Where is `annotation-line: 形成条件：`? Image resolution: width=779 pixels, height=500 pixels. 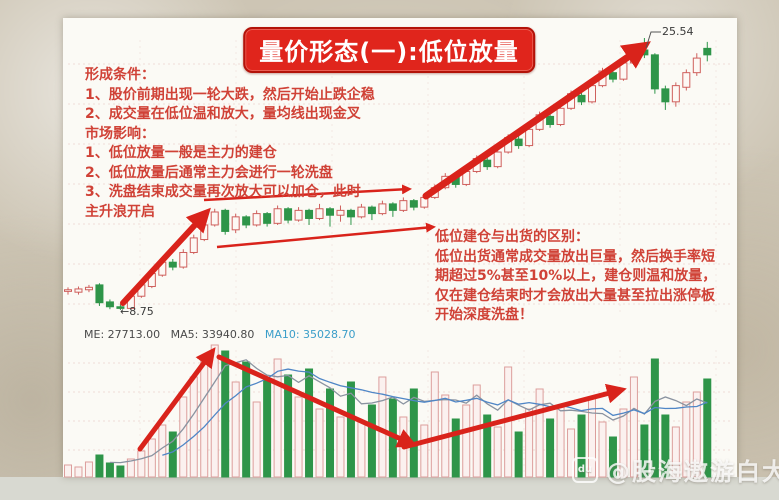
annotation-line: 形成条件： is located at coordinates (120, 75).